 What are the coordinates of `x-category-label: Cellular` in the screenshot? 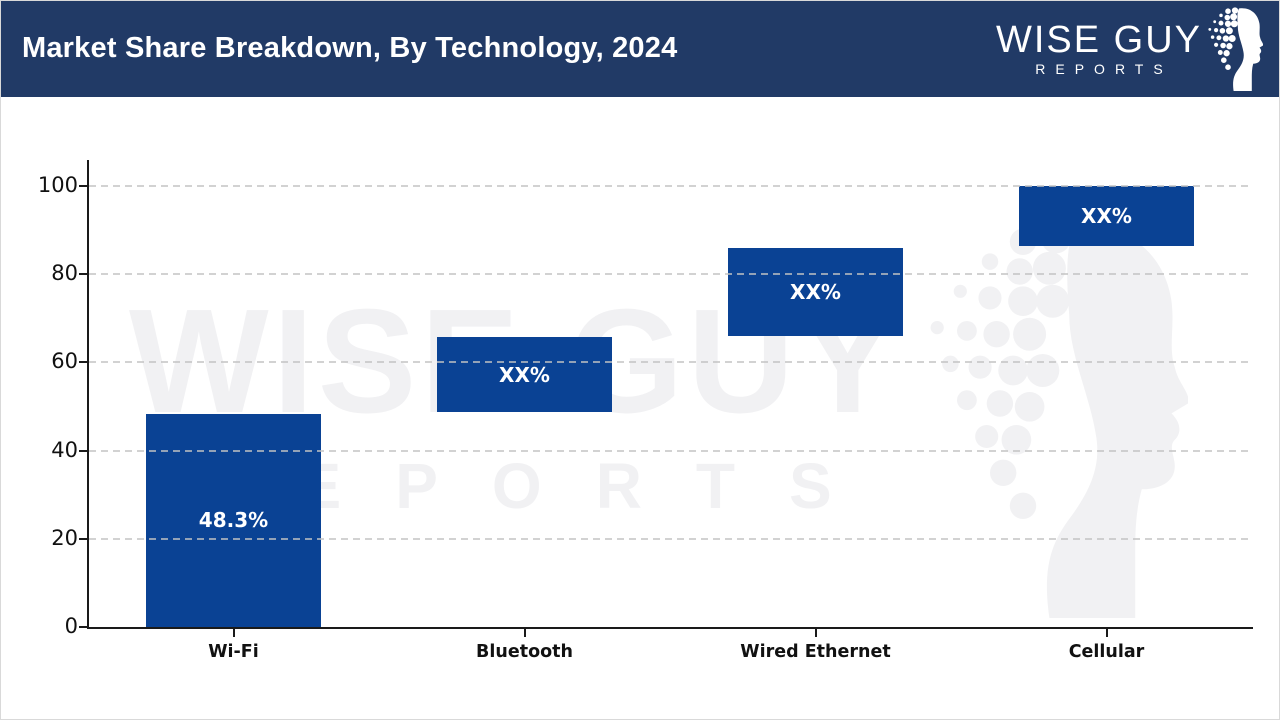 It's located at (1106, 652).